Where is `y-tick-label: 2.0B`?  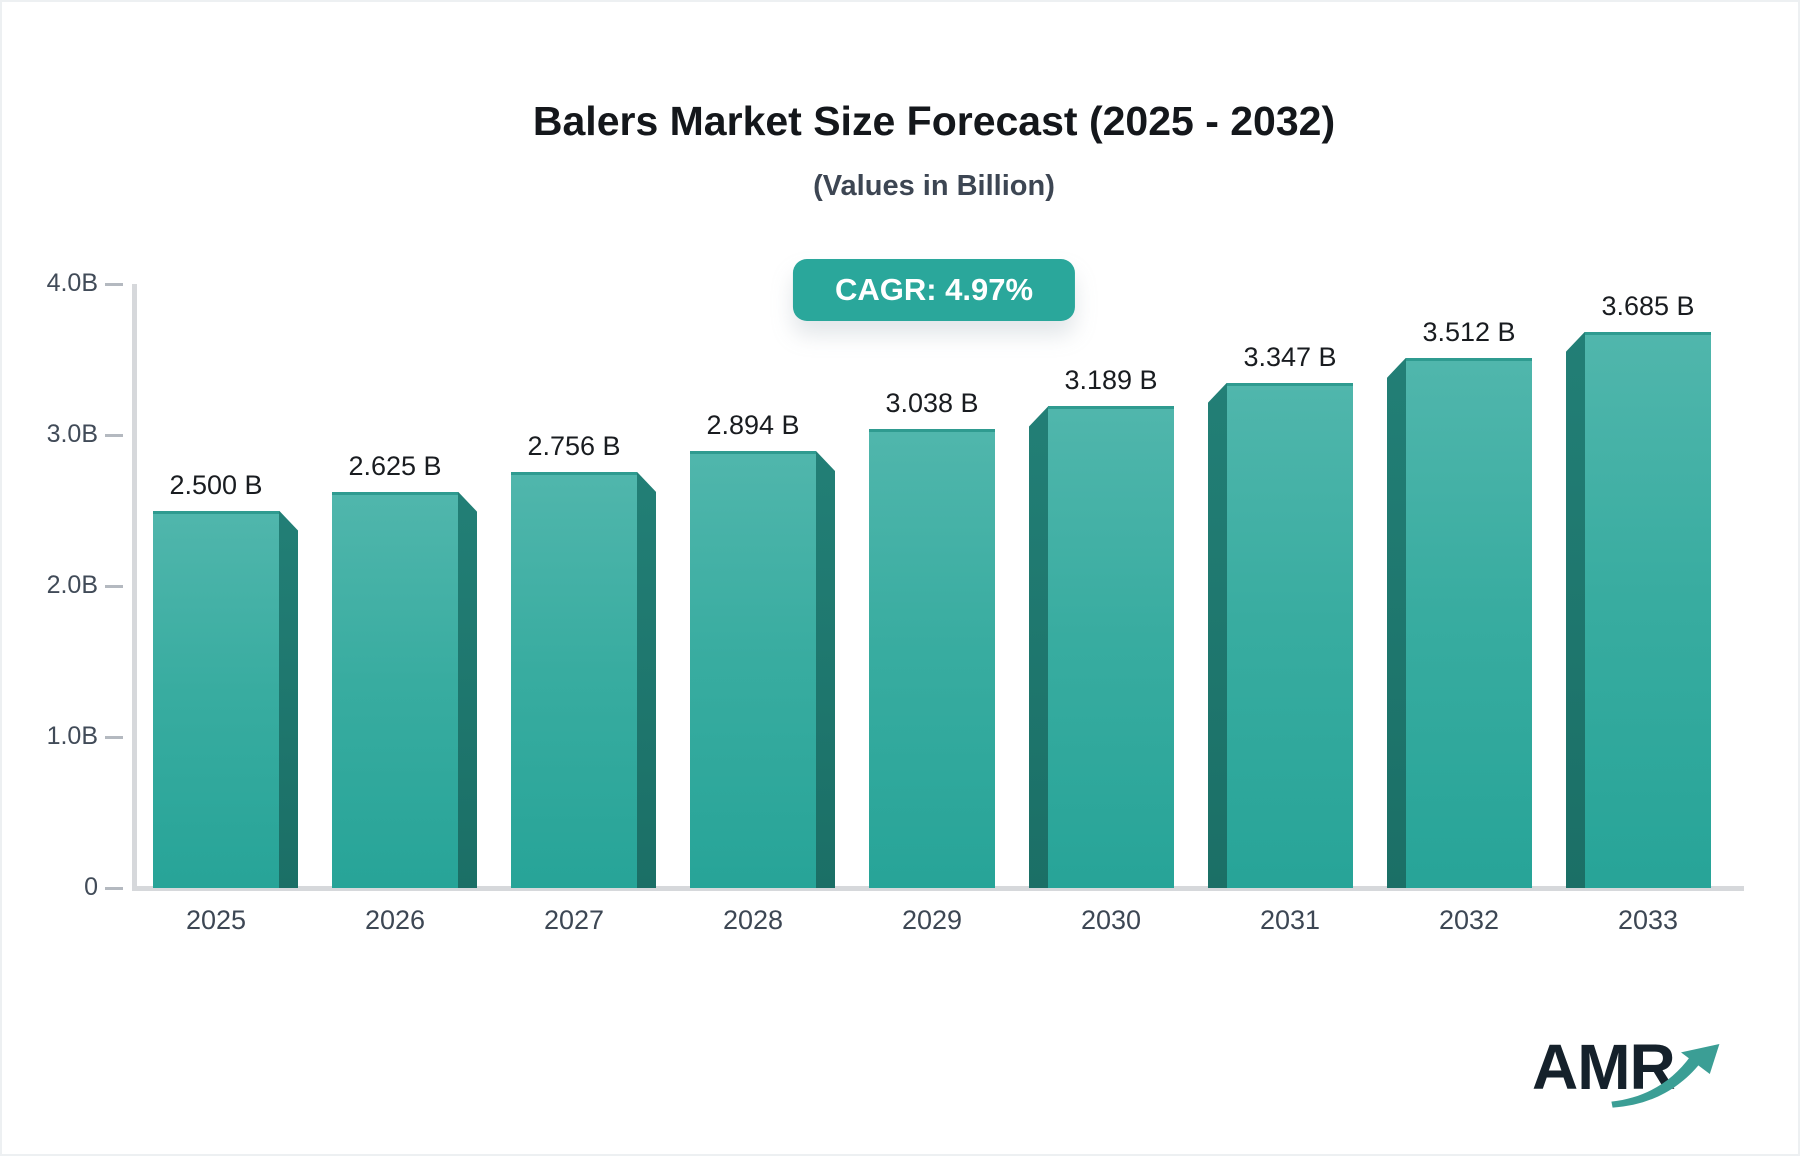 y-tick-label: 2.0B is located at coordinates (72, 585).